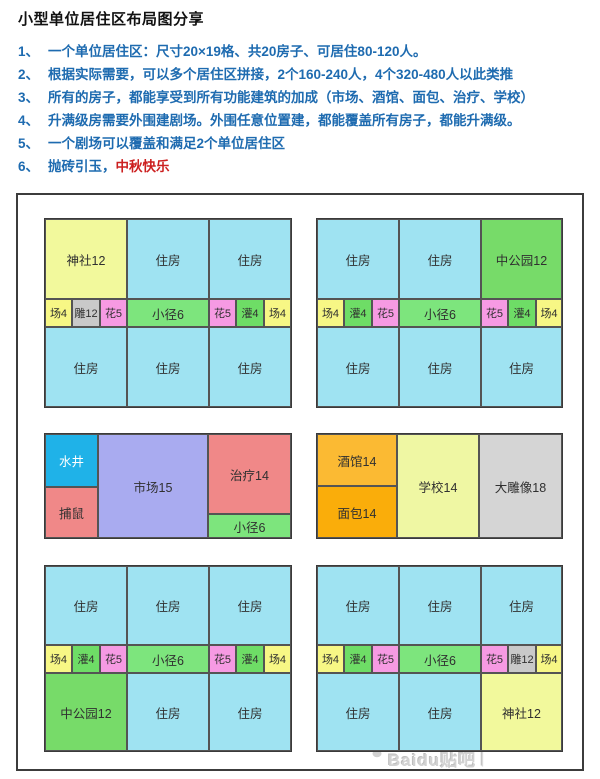 Image resolution: width=600 pixels, height=779 pixels. Describe the element at coordinates (237, 51) in the screenshot. I see `note-text: 一个单位居住区：尺寸20×19格、共20房子、可居住80-120人。` at that location.